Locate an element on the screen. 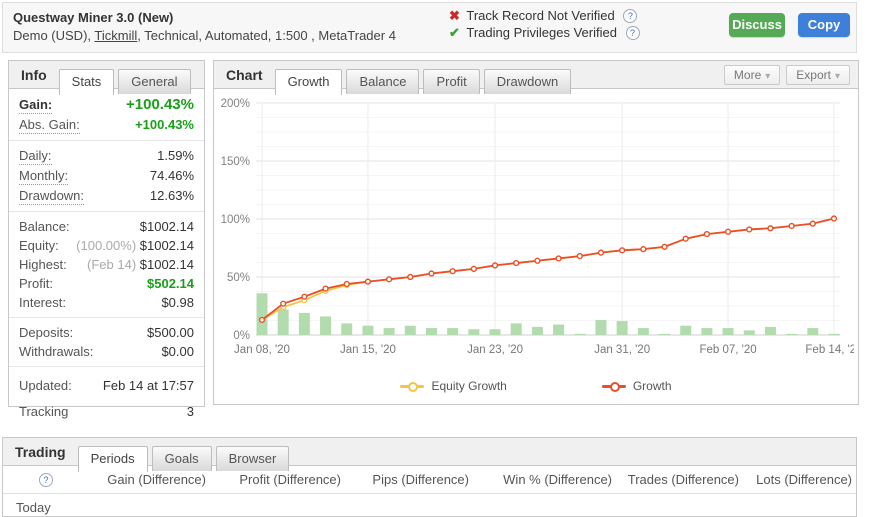 Image resolution: width=872 pixels, height=517 pixels. stat-row-highest: Highest: (Feb 14) $1002.14 is located at coordinates (106, 264).